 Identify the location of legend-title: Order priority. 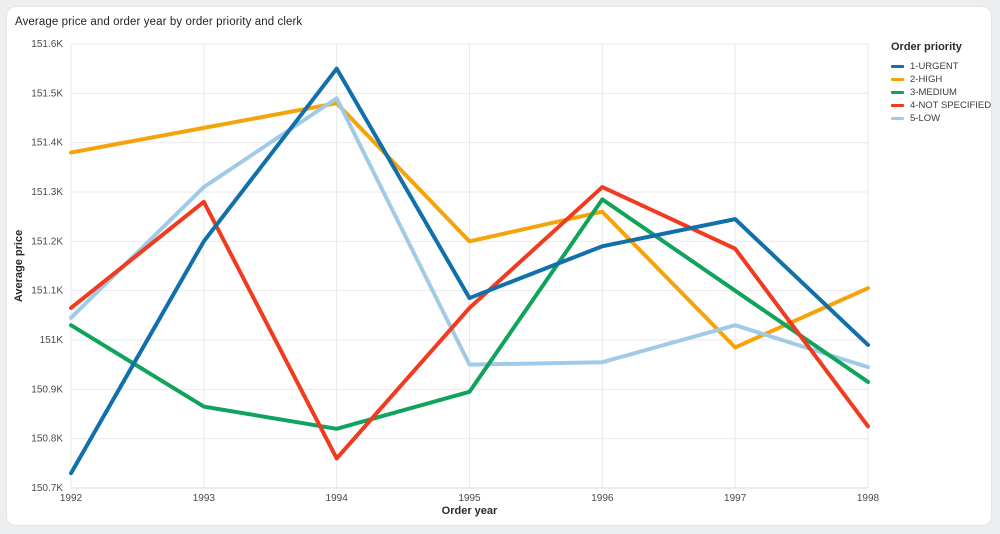
(926, 47).